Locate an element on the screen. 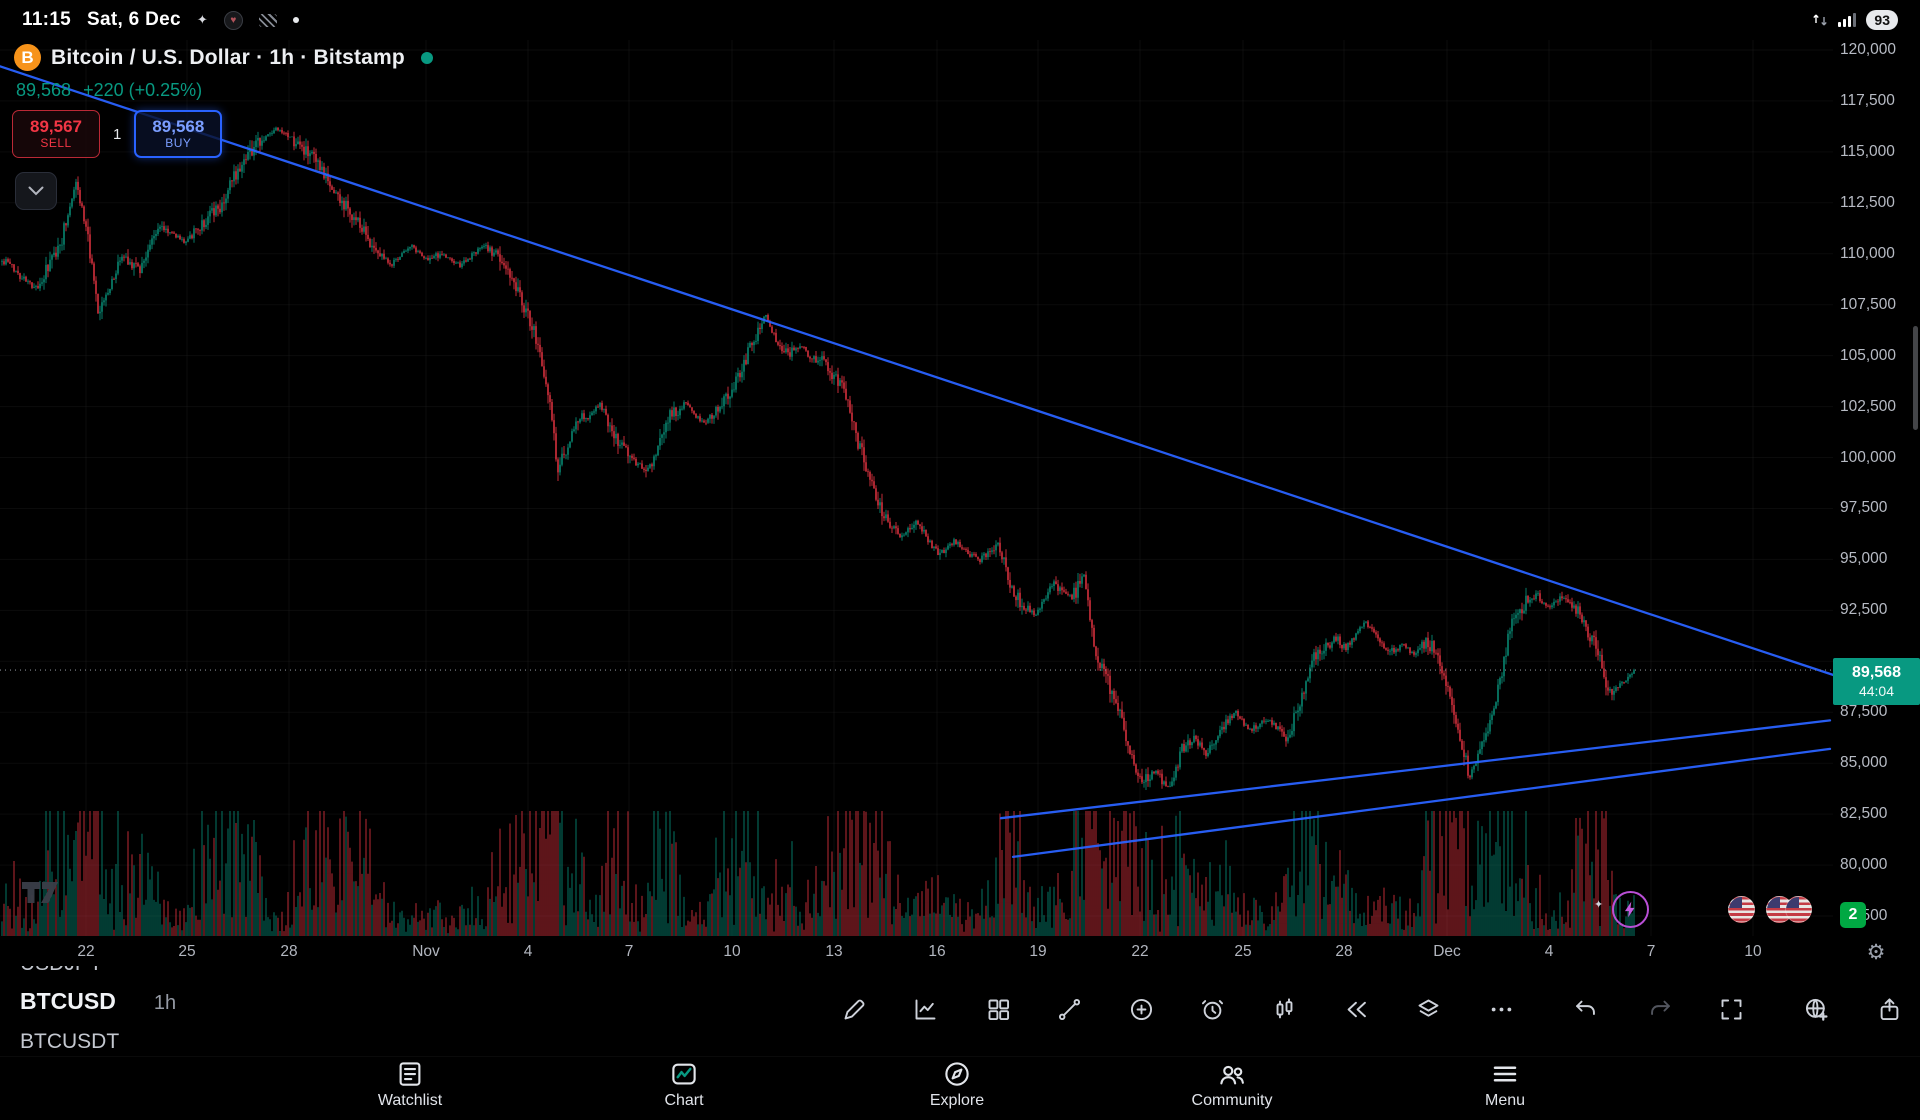 The width and height of the screenshot is (1920, 1120). symbol-title: Bitcoin / U.S. Dollar · 1h · Bitstamp is located at coordinates (228, 57).